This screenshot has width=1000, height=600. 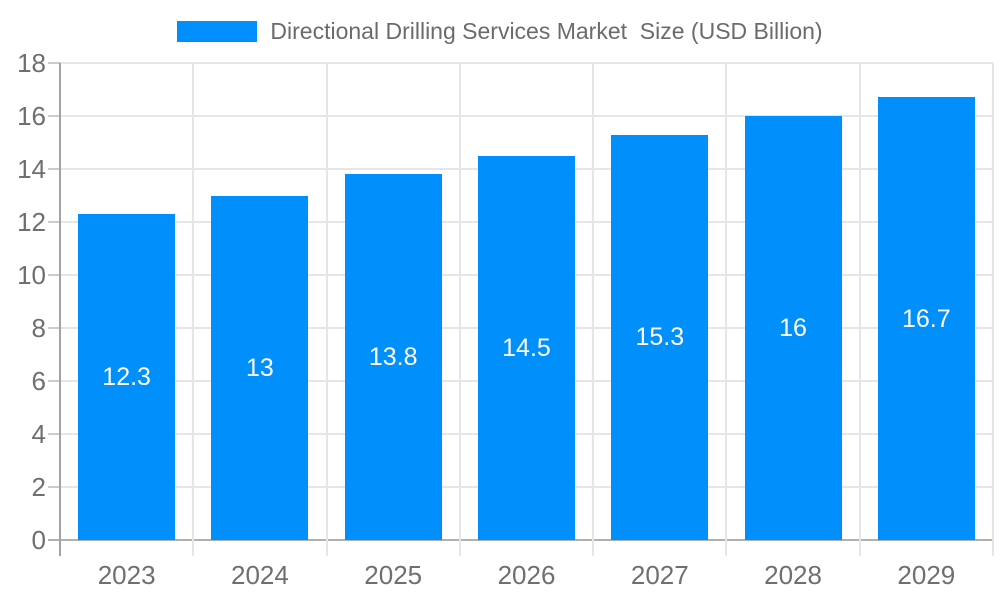 I want to click on x-axis-baseline, so click(x=520, y=540).